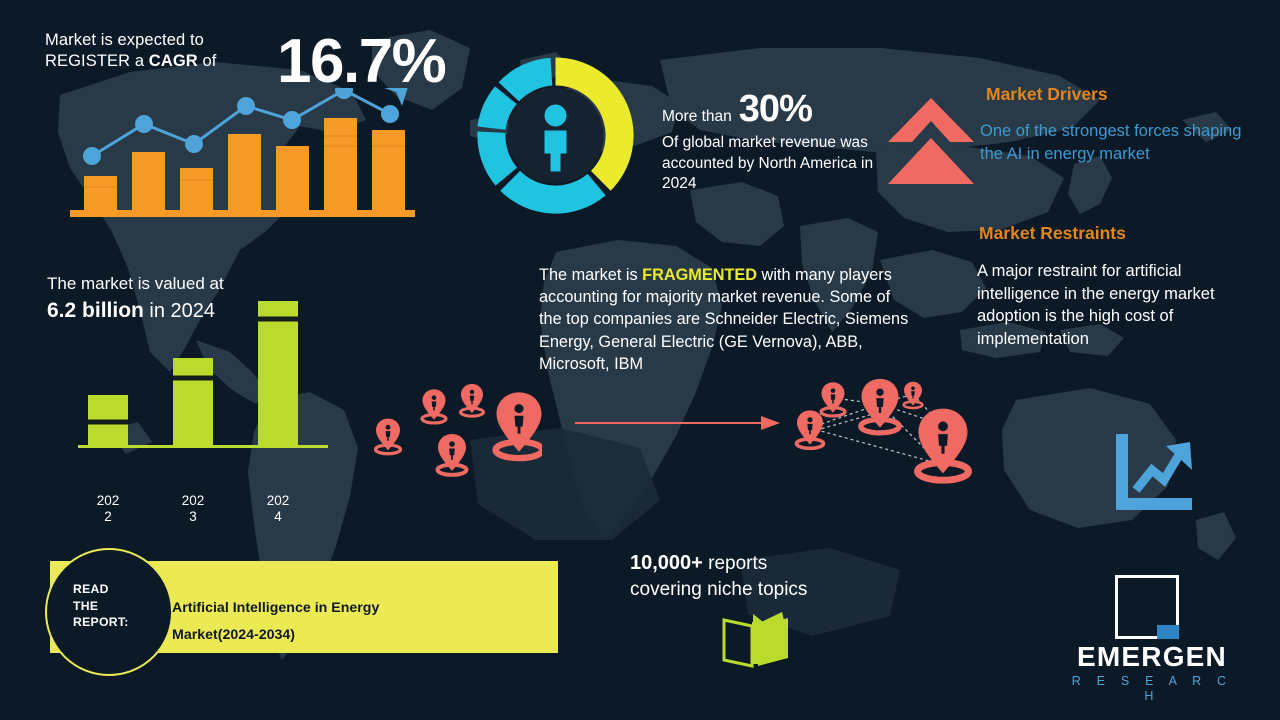 The width and height of the screenshot is (1280, 720). Describe the element at coordinates (97, 61) in the screenshot. I see `cagr-line2-pre: REGISTER a` at that location.